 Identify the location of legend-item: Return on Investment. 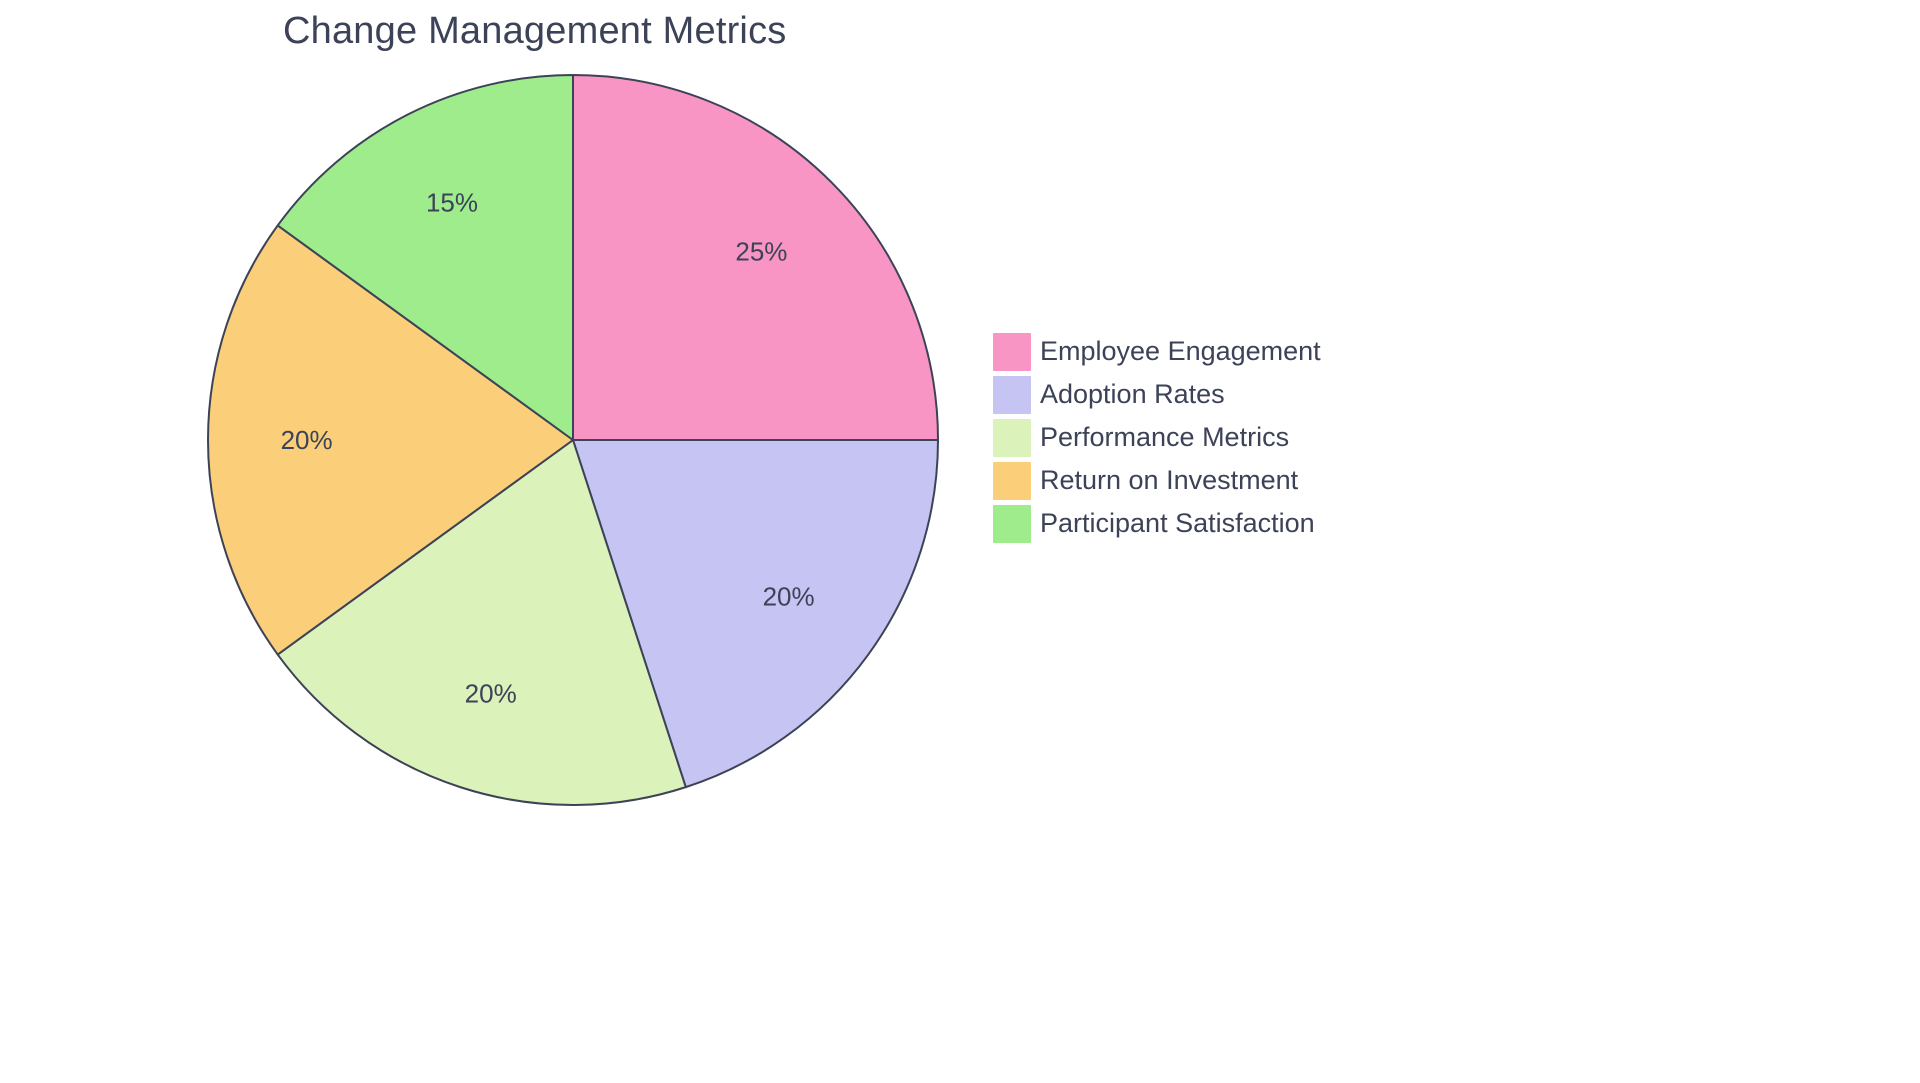
(1157, 480).